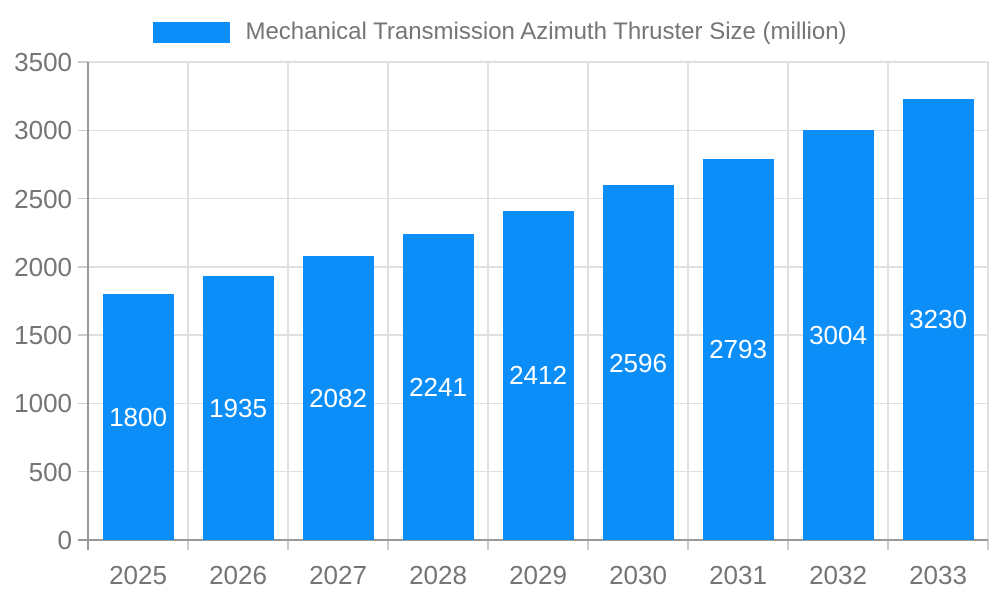  Describe the element at coordinates (238, 575) in the screenshot. I see `x-axis-tick-label: 2026` at that location.